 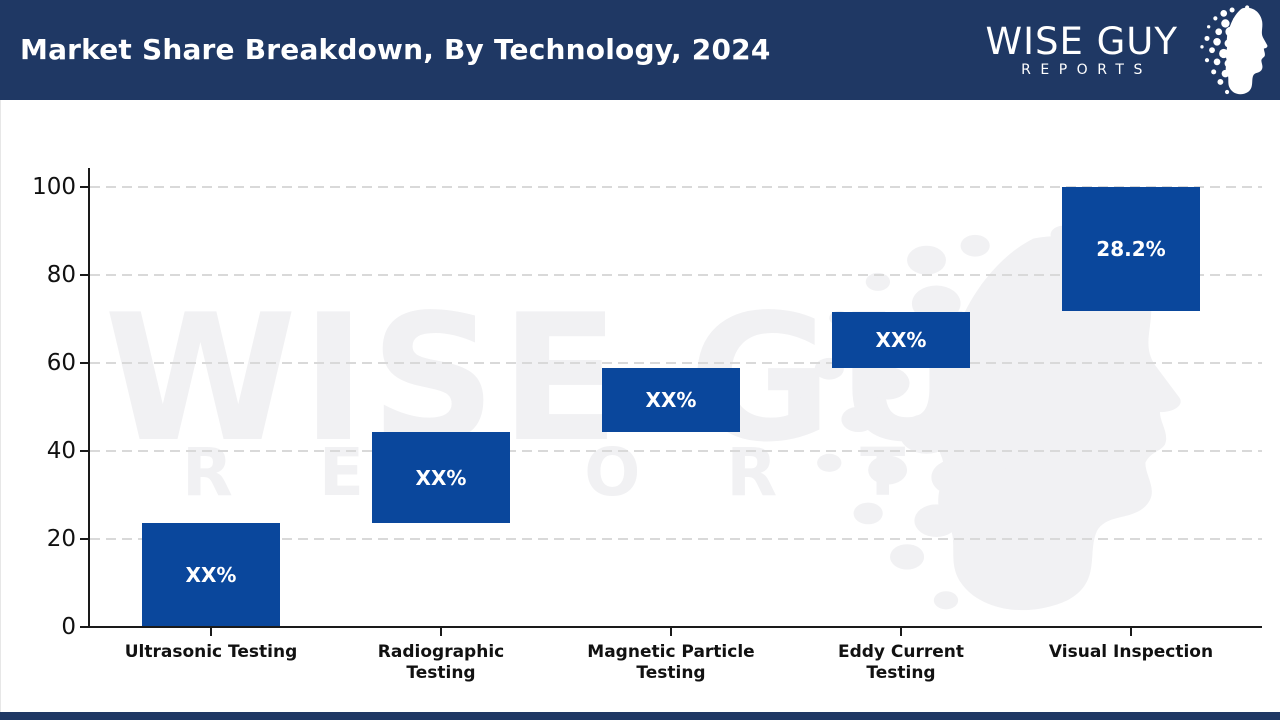 I want to click on logo-wordmark: WISE GUY, so click(x=1081, y=41).